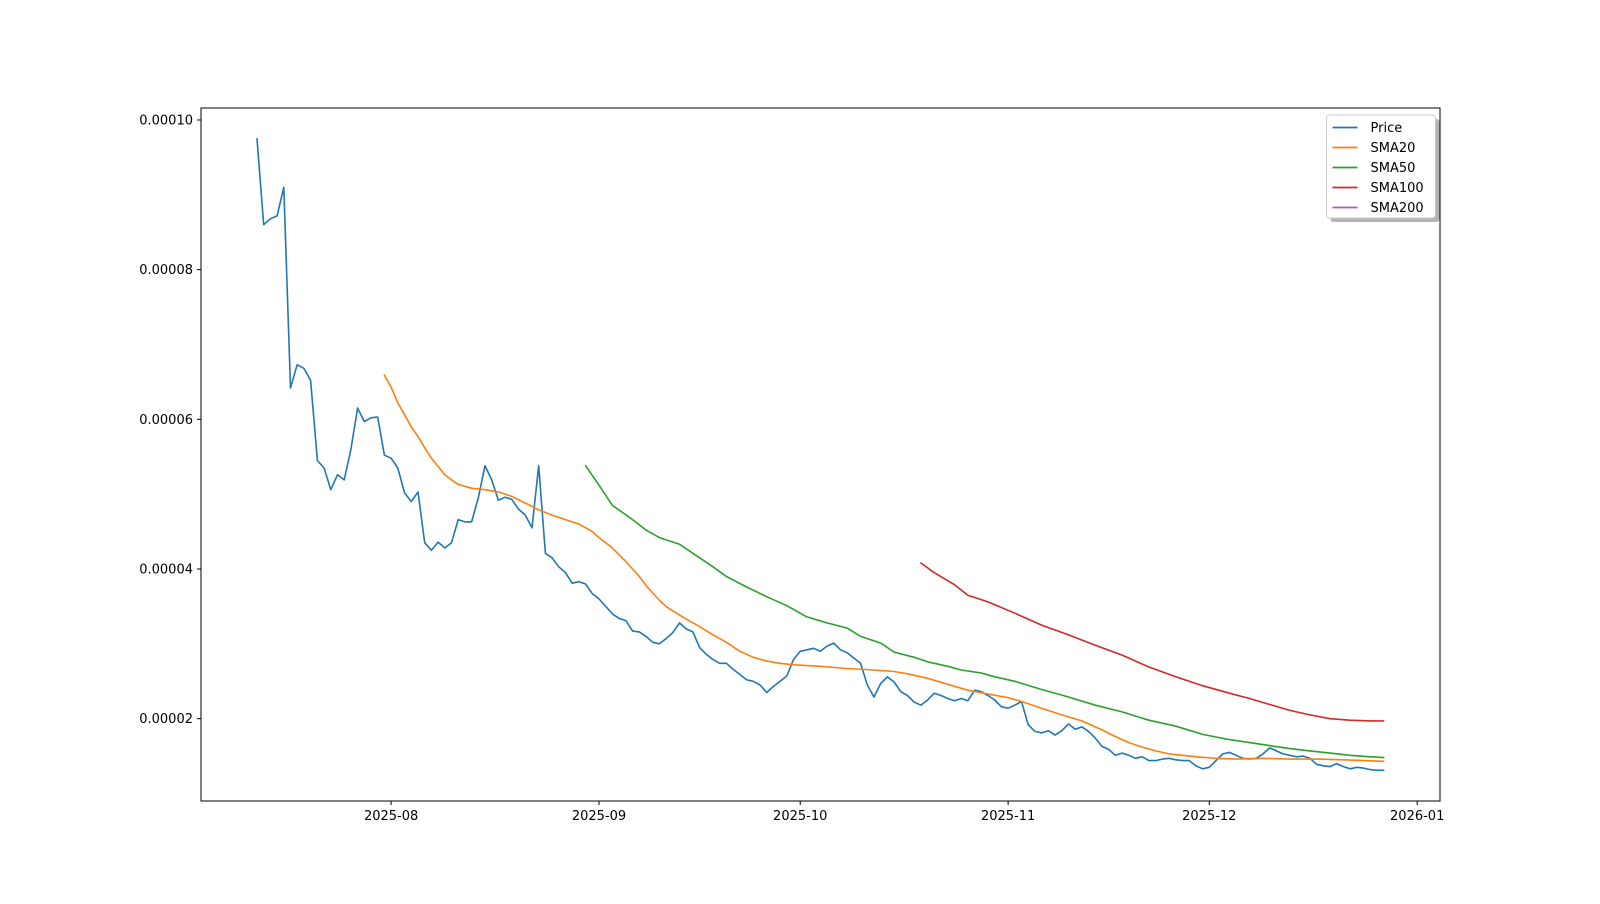  I want to click on y-tick: 0.00002, so click(170, 719).